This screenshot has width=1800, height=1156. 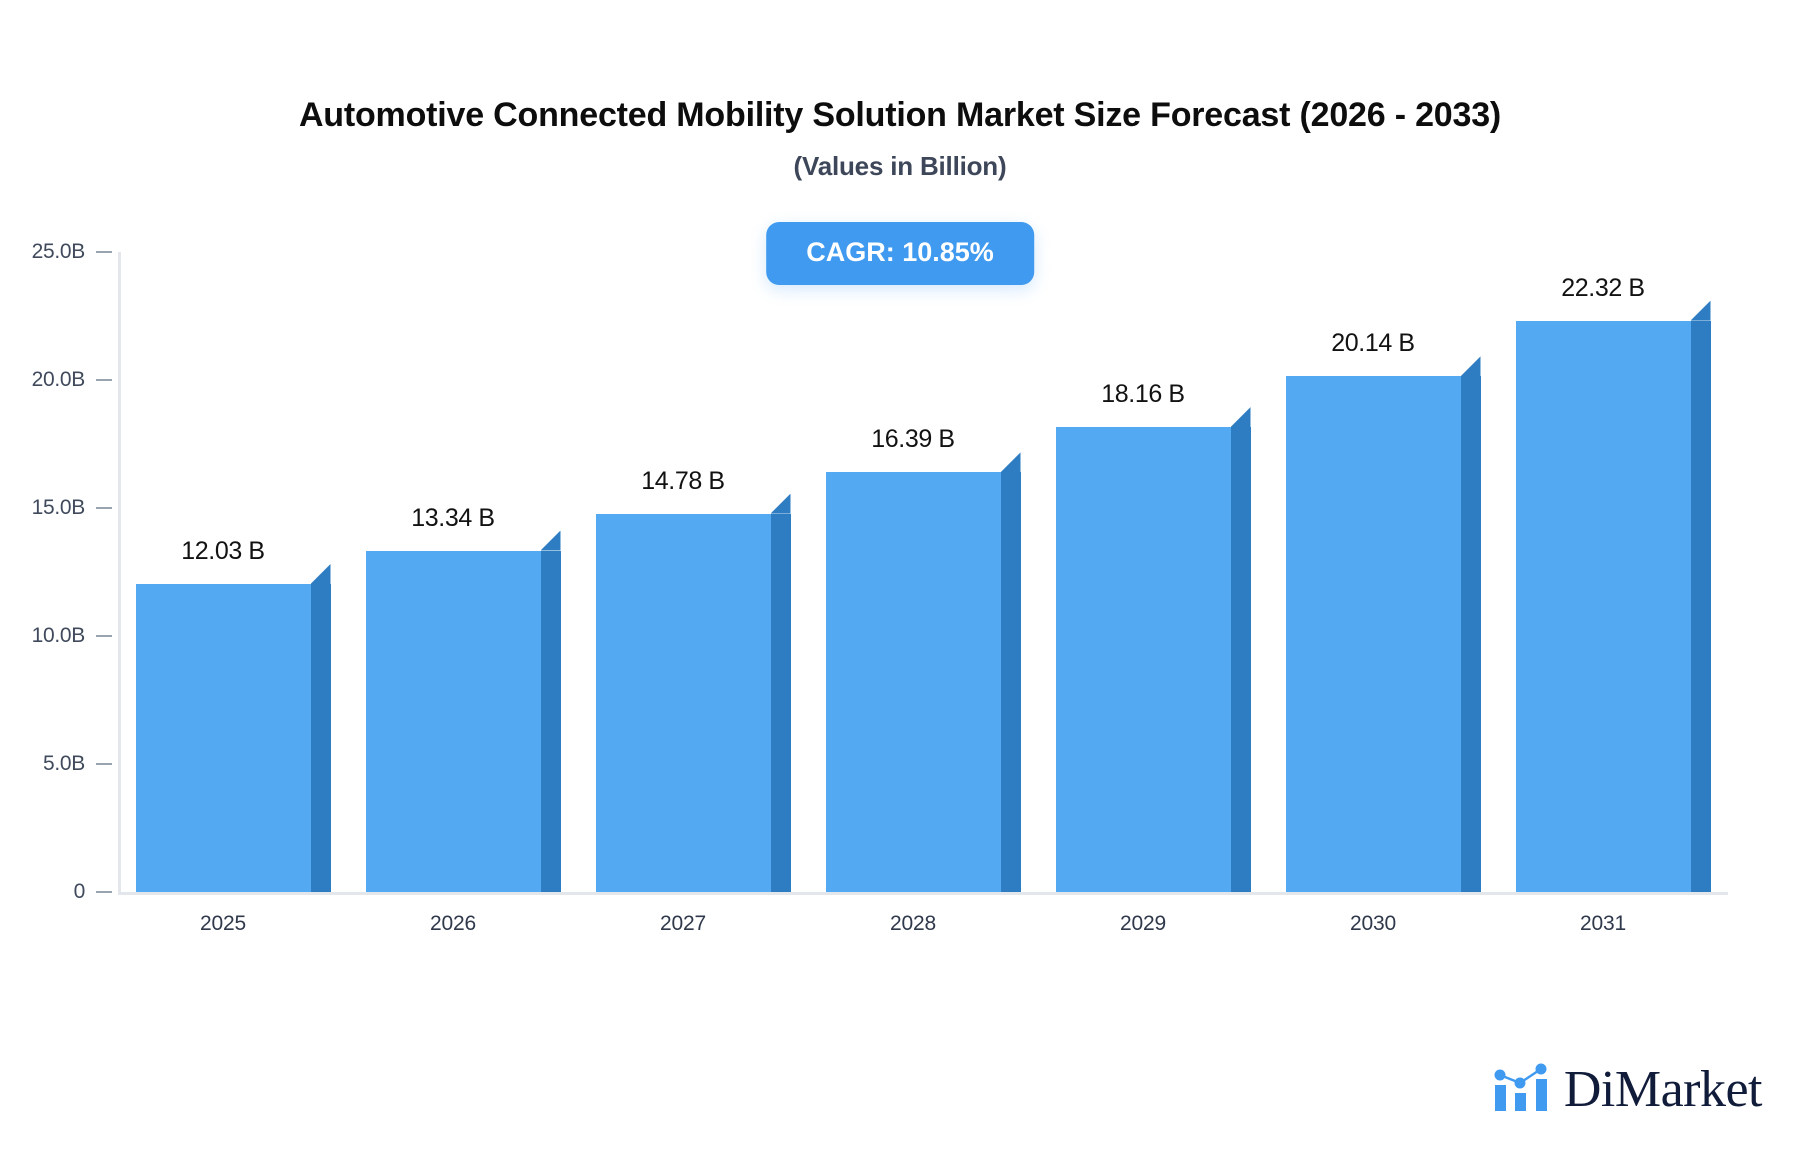 I want to click on y-axis-tick-label: 20.0B, so click(x=58, y=379).